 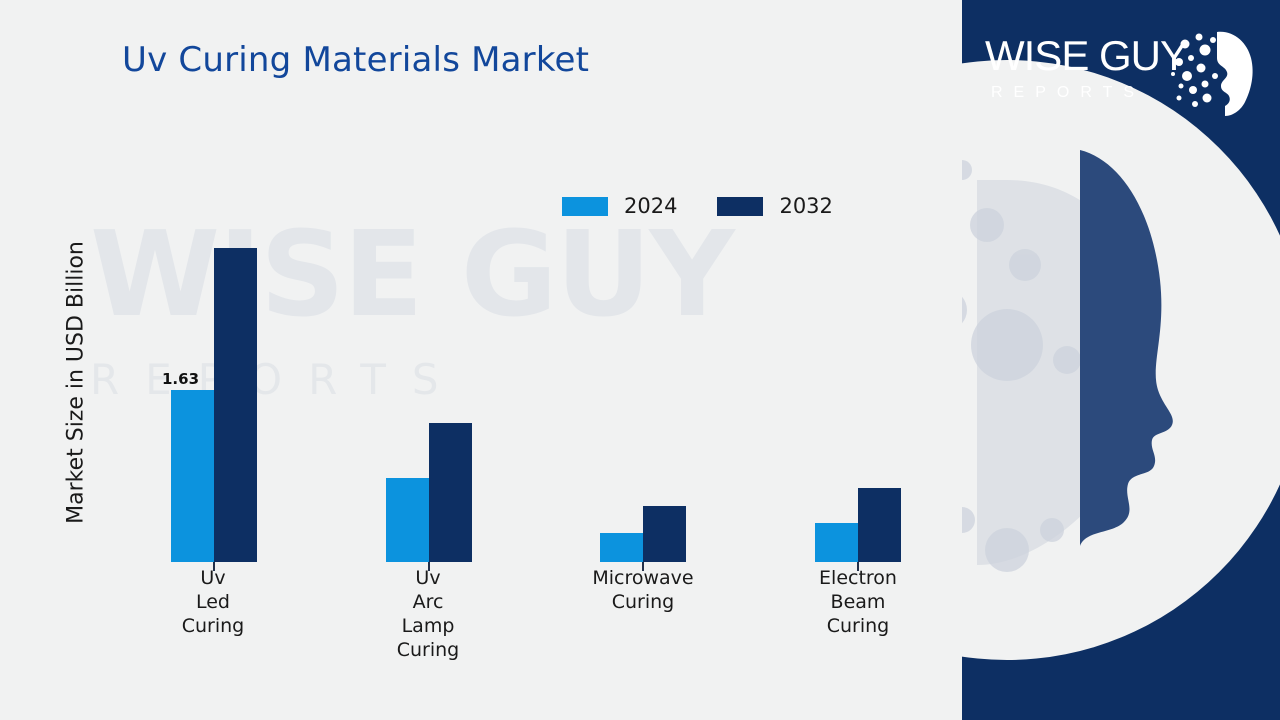 What do you see at coordinates (428, 614) in the screenshot?
I see `x-label-uv-arc-lamp-curing: Uv Arc Lamp Curing` at bounding box center [428, 614].